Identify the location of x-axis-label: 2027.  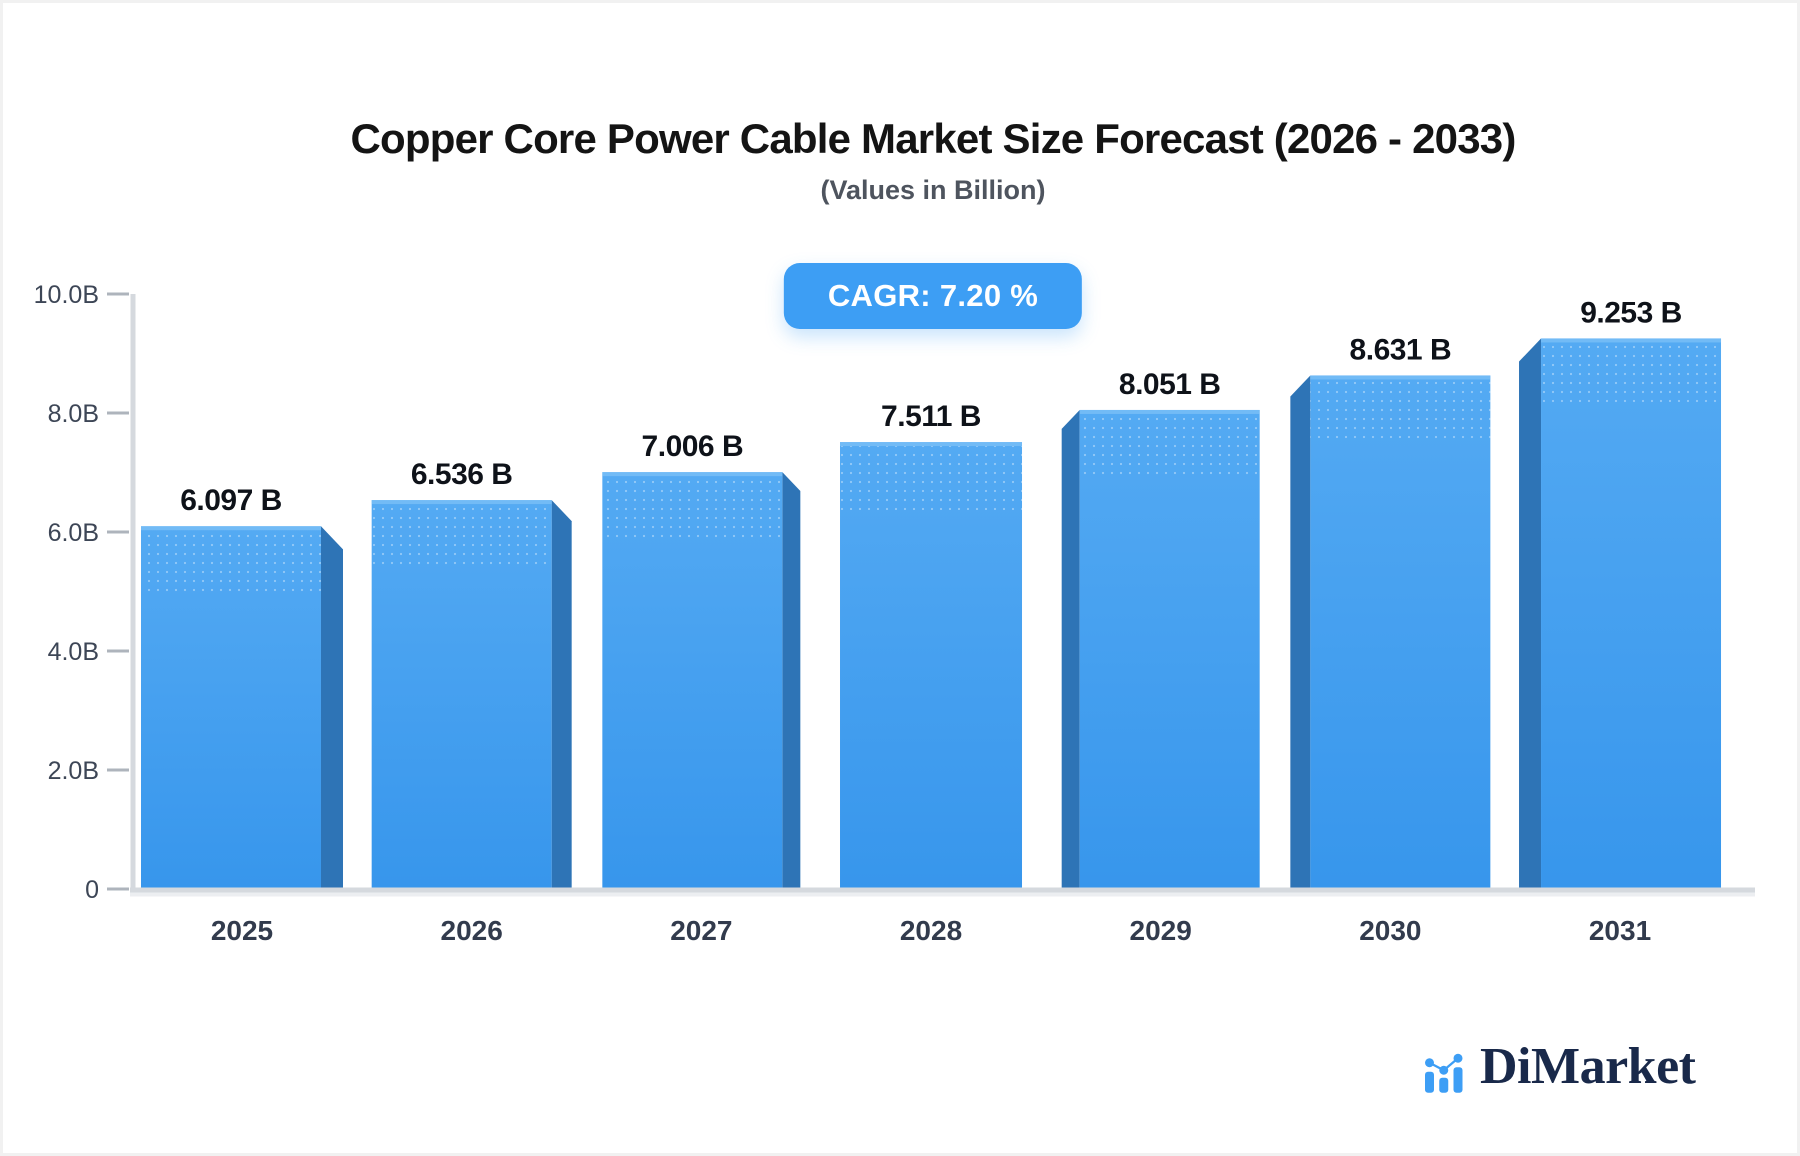
(701, 930).